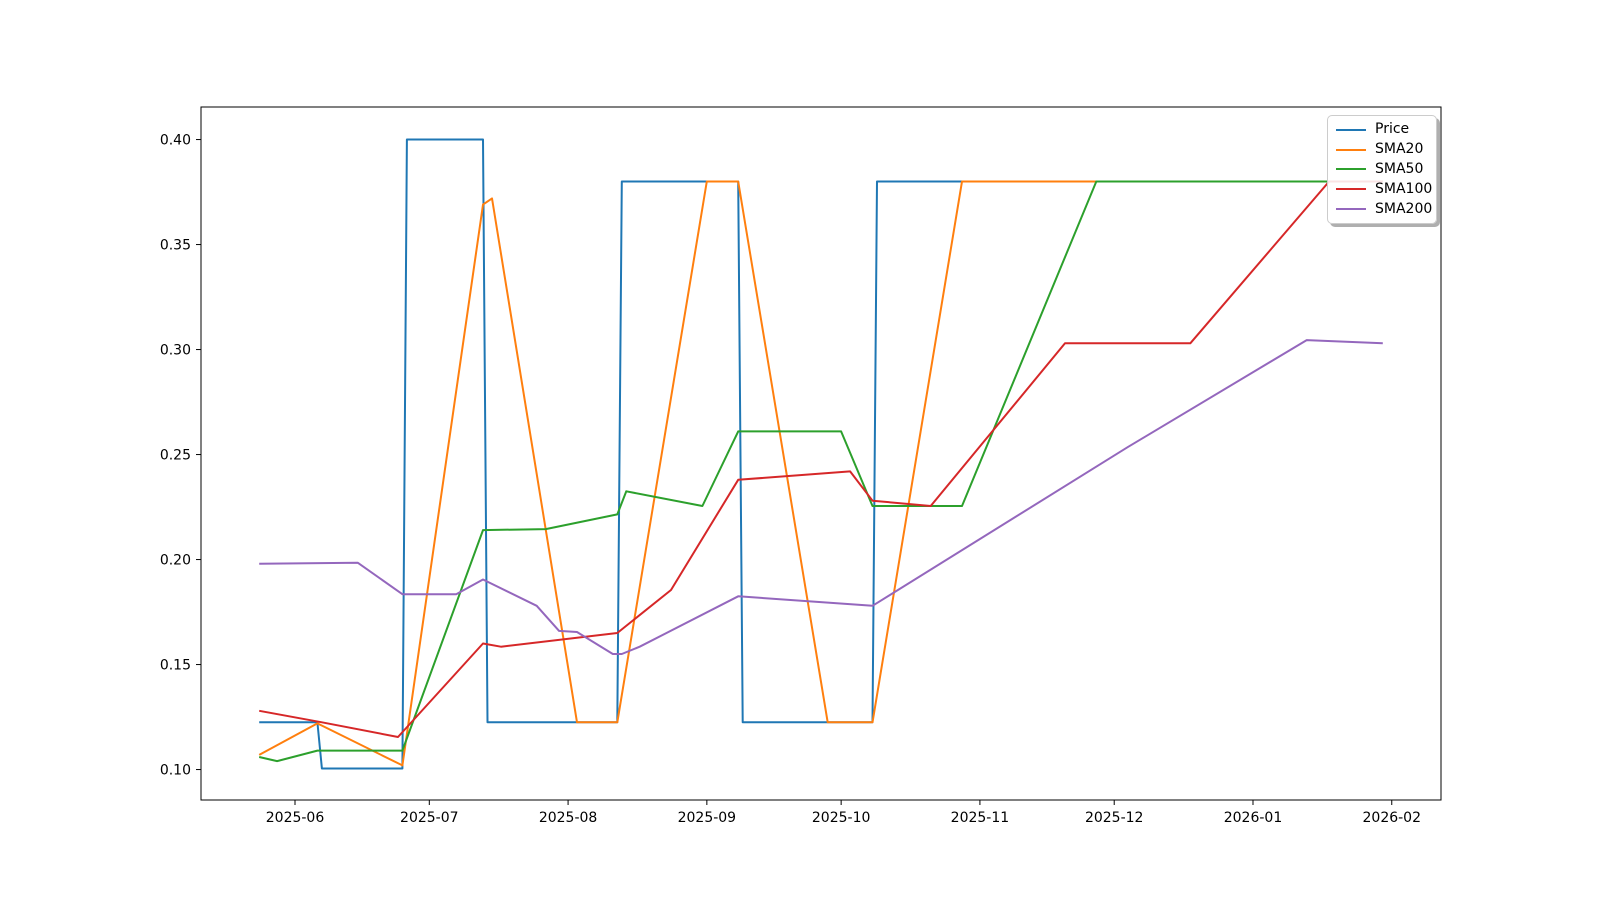 Image resolution: width=1600 pixels, height=900 pixels. What do you see at coordinates (175, 246) in the screenshot?
I see `y-tick-label: 0.35` at bounding box center [175, 246].